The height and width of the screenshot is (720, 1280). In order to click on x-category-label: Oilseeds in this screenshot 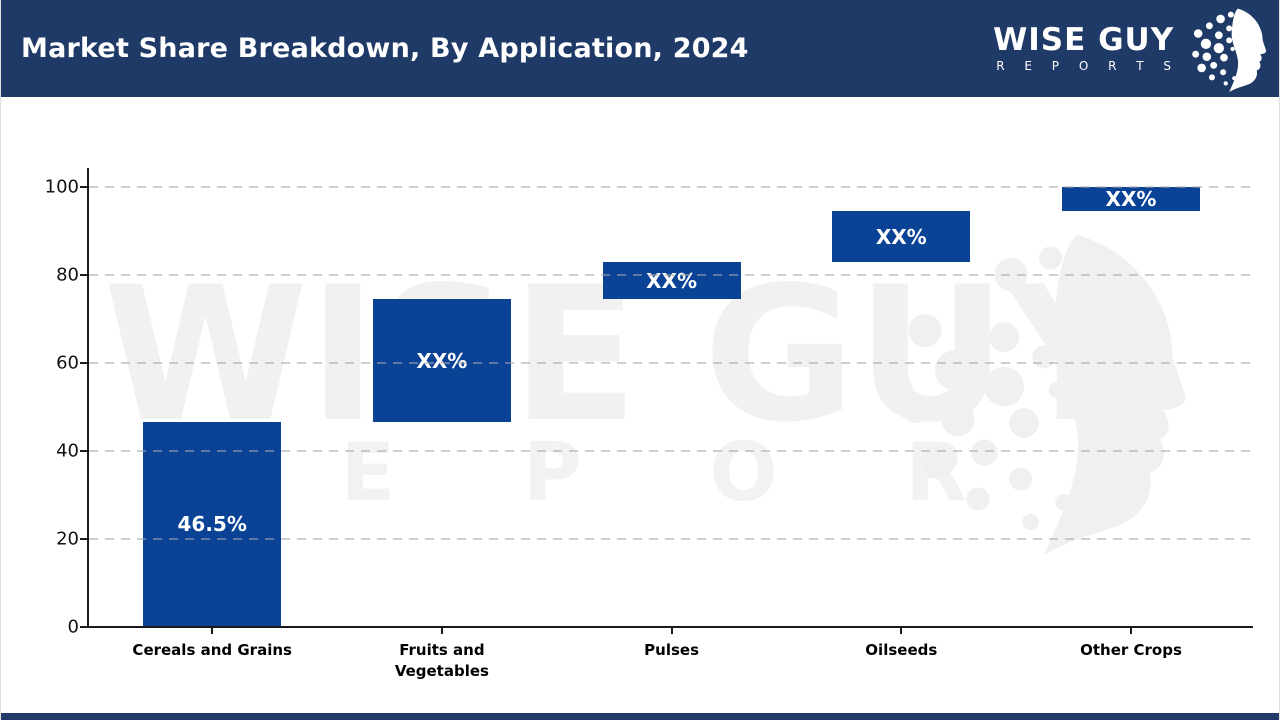, I will do `click(901, 650)`.